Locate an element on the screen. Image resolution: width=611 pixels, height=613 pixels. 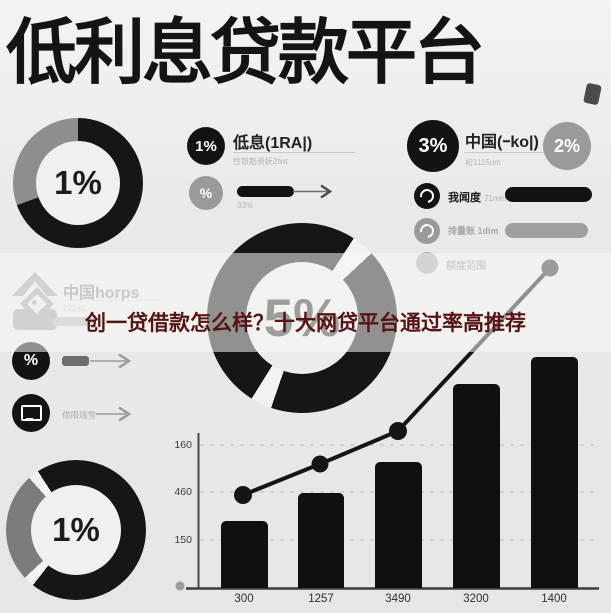
x-axis-label: 1257 is located at coordinates (321, 599).